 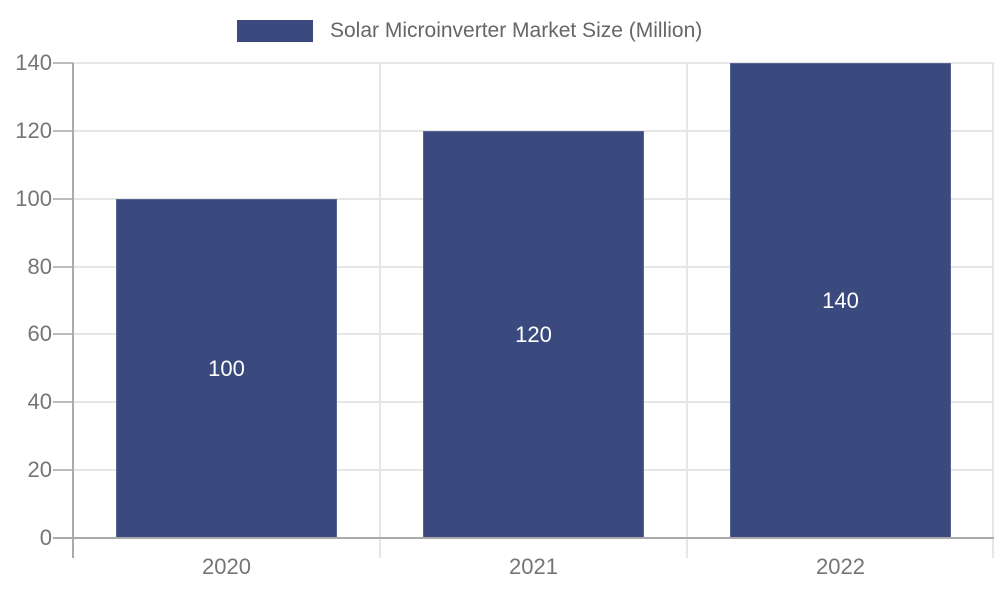 I want to click on legend-swatch, so click(x=275, y=31).